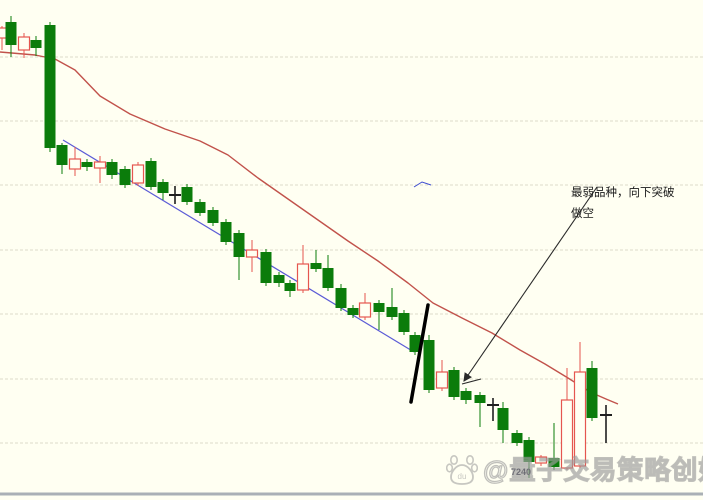 This screenshot has width=703, height=500. I want to click on annotation-note-line2: 做空, so click(582, 214).